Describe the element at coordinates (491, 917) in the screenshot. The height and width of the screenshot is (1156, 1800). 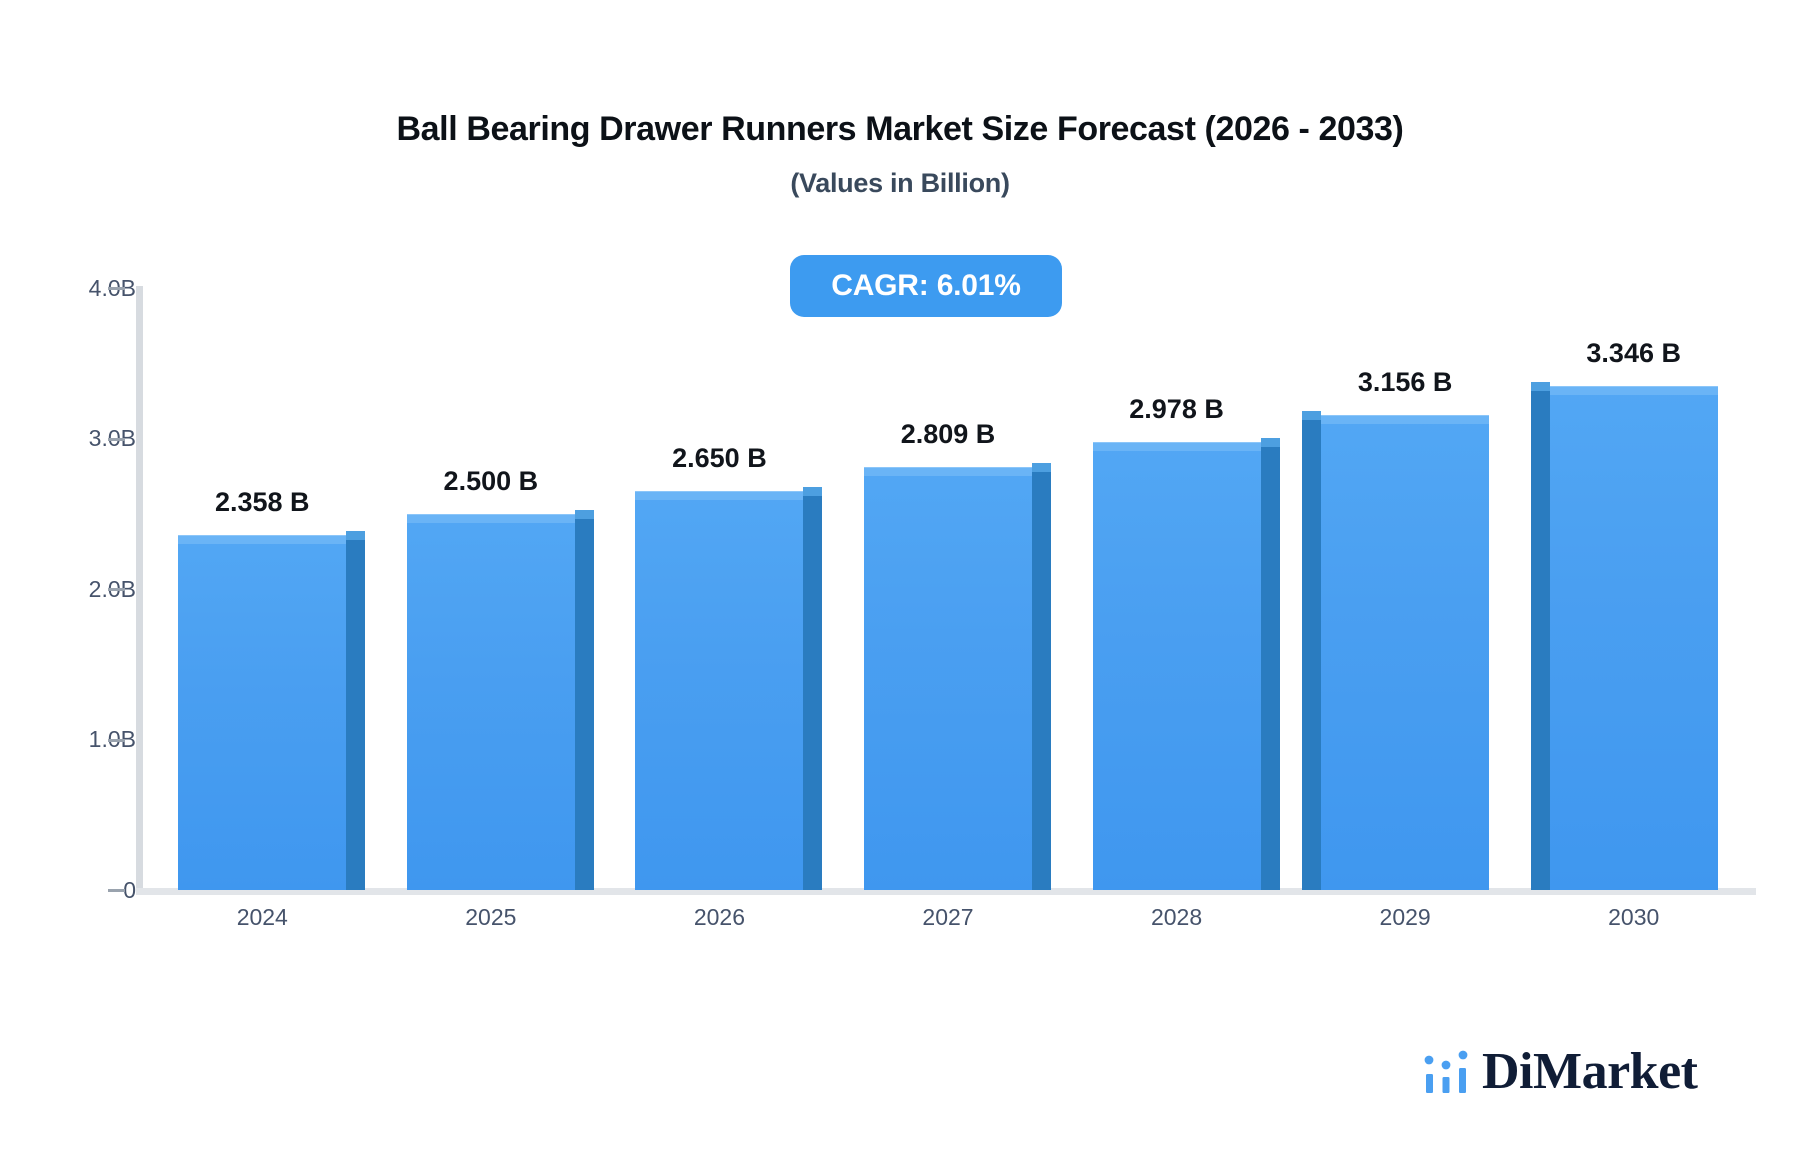
I see `x-axis-tick-label-2025: 2025` at that location.